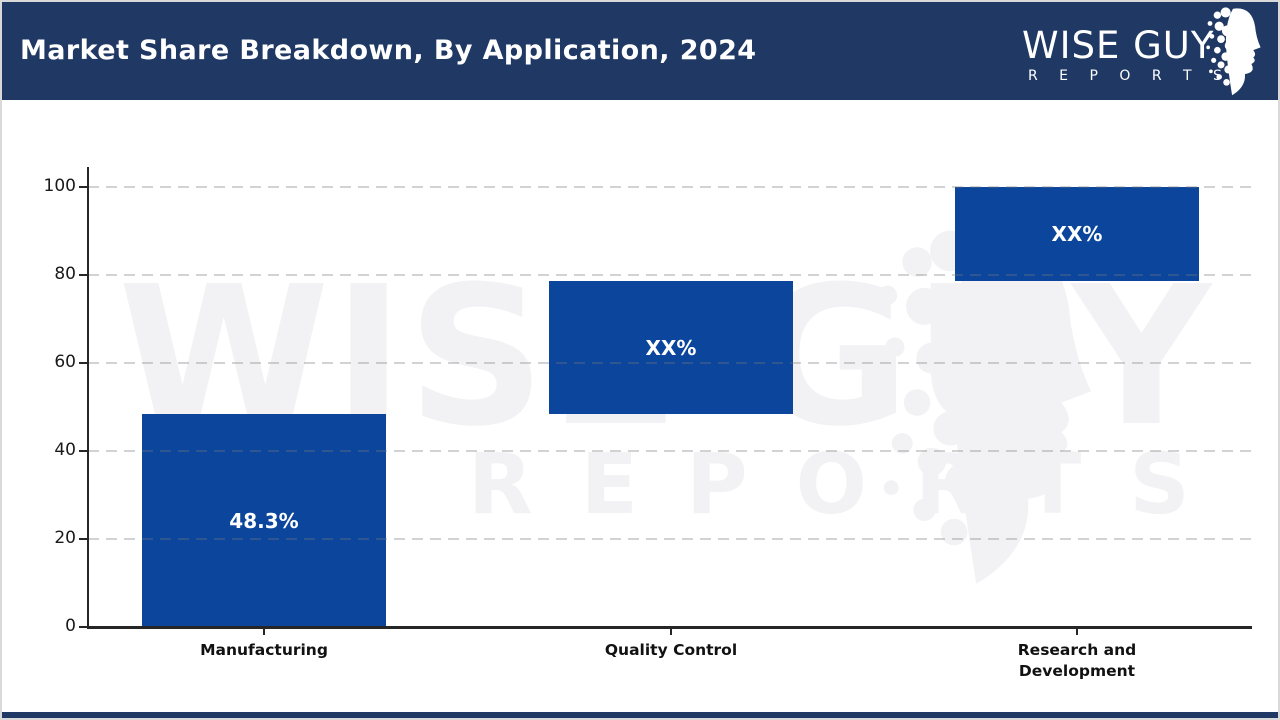 This screenshot has width=1280, height=720. I want to click on y-tick-label: 100, so click(59, 186).